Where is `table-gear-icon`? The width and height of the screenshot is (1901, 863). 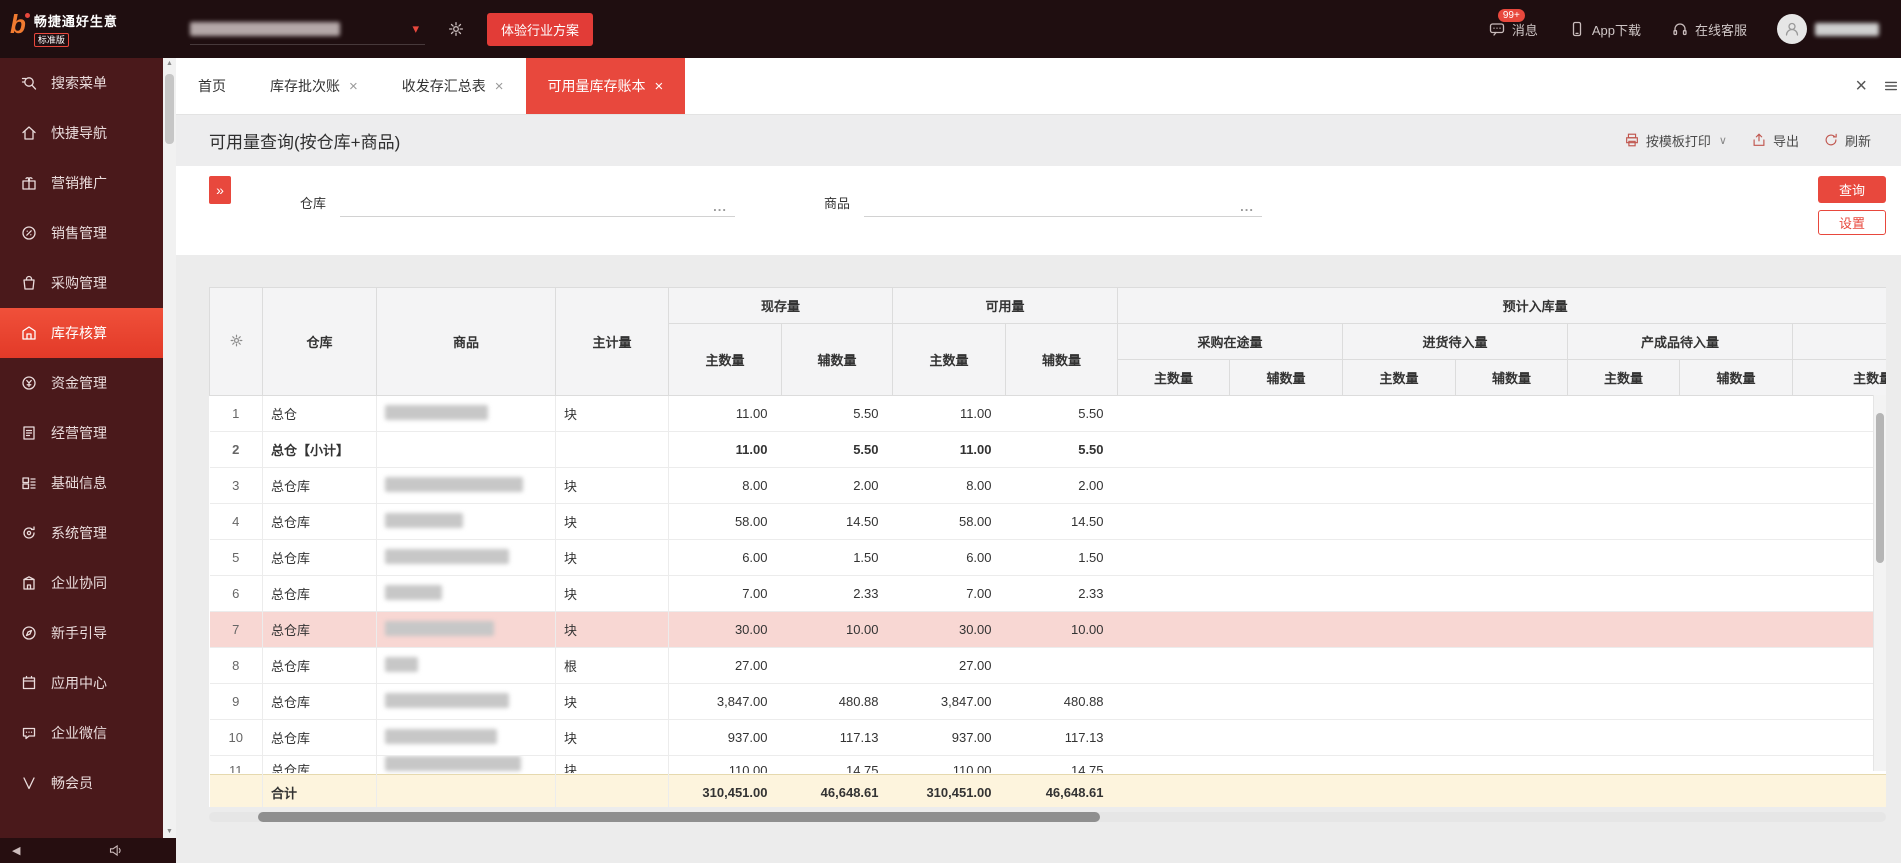 table-gear-icon is located at coordinates (236, 340).